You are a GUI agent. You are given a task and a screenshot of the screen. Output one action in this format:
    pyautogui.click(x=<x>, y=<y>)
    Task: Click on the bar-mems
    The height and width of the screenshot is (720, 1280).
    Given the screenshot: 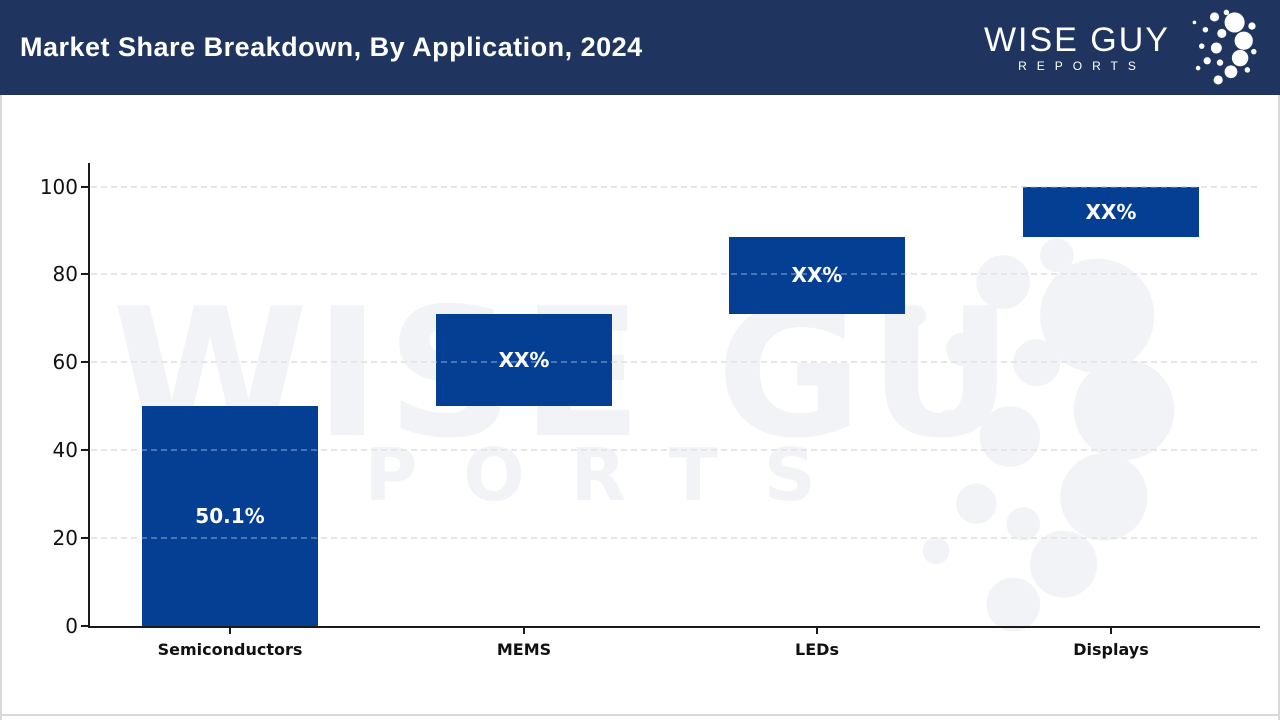 What is the action you would take?
    pyautogui.click(x=524, y=359)
    